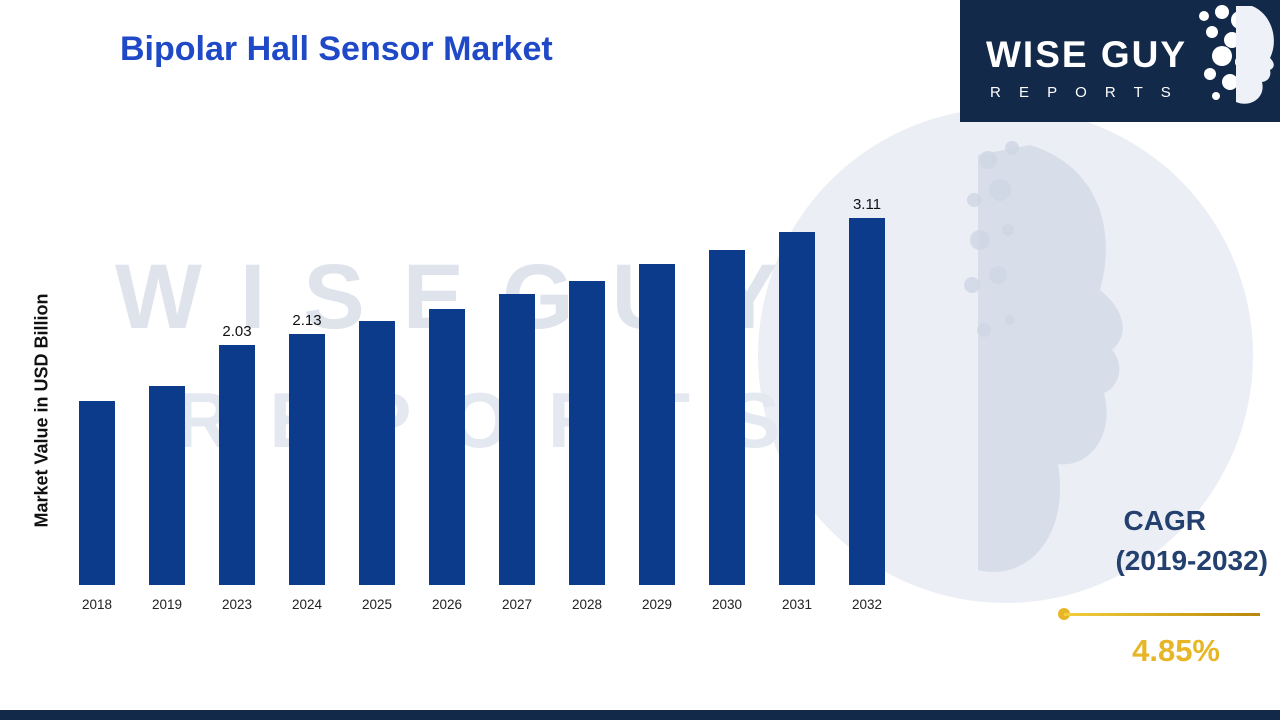 The width and height of the screenshot is (1280, 720). Describe the element at coordinates (657, 604) in the screenshot. I see `x-tick-label: 2029` at that location.